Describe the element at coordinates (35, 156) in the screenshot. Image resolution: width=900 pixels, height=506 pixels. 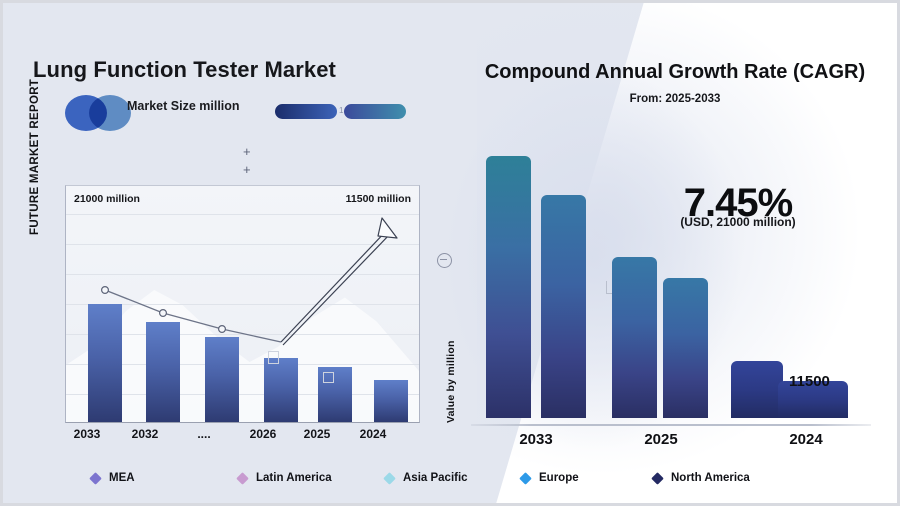
I see `y-axis-label-left: FUTURE MARKET REPORT` at that location.